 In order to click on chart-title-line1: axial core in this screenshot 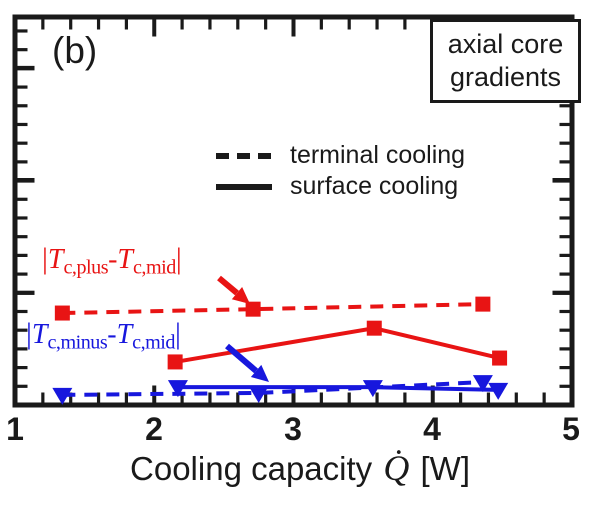, I will do `click(505, 44)`.